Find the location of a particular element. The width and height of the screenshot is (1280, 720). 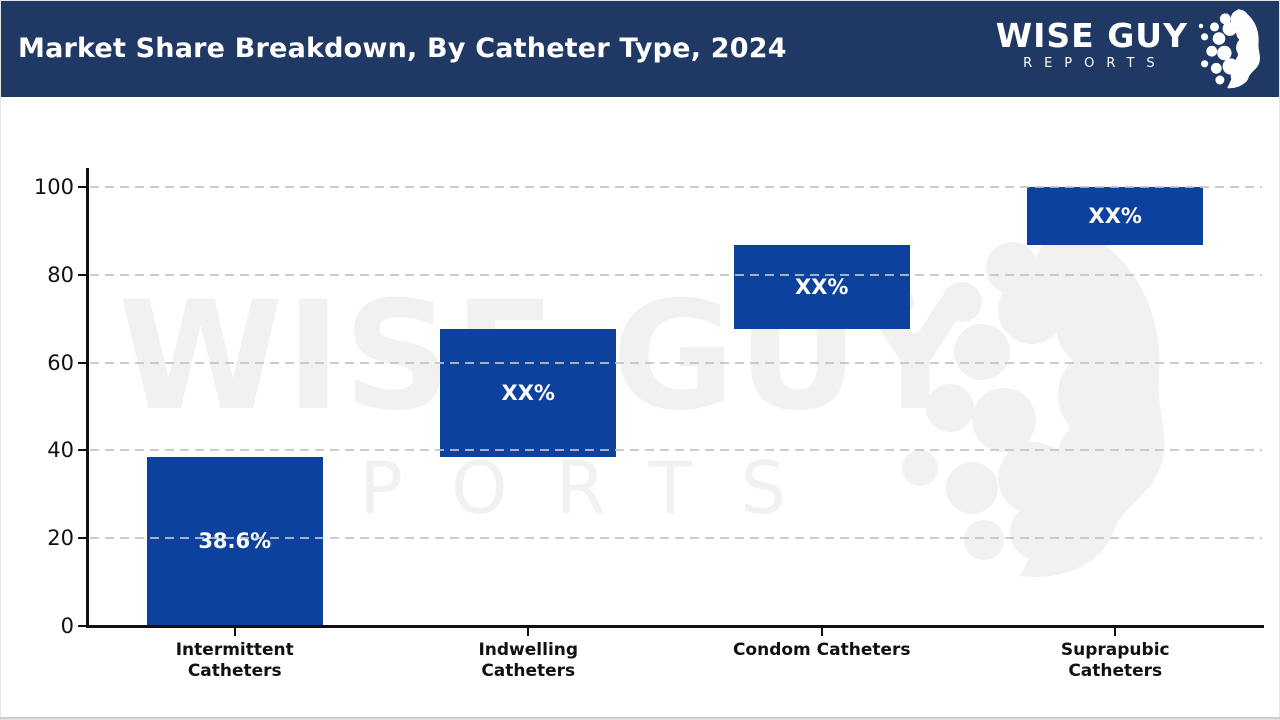

y-axis is located at coordinates (87, 398).